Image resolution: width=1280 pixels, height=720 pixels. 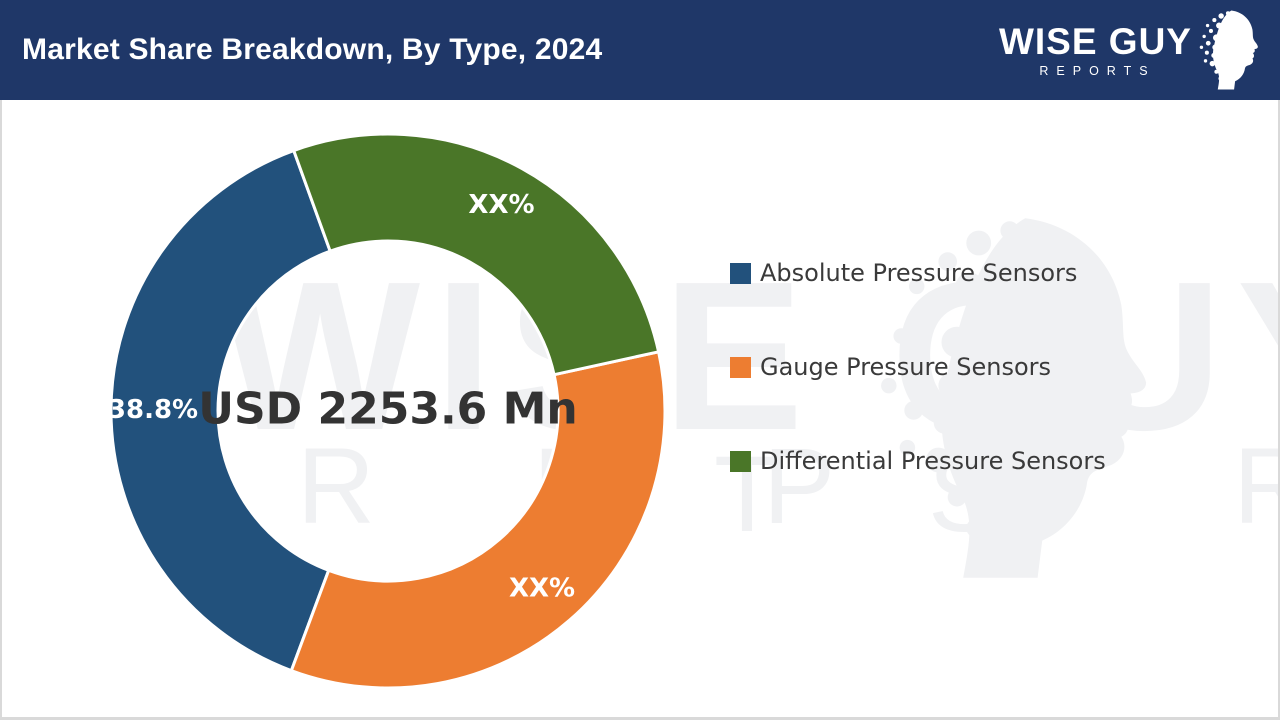 I want to click on donut-segment-gauge-pressure-sensors, so click(x=478, y=520).